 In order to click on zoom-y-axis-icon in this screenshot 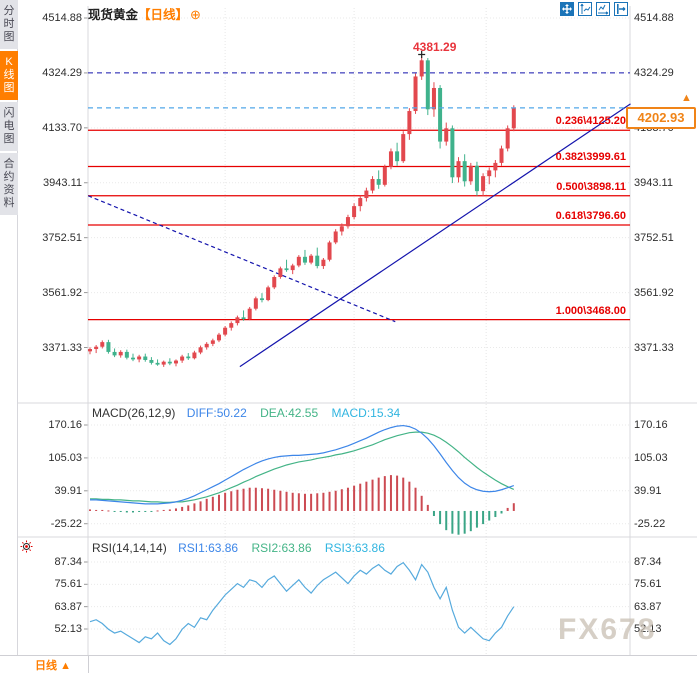, I will do `click(585, 9)`.